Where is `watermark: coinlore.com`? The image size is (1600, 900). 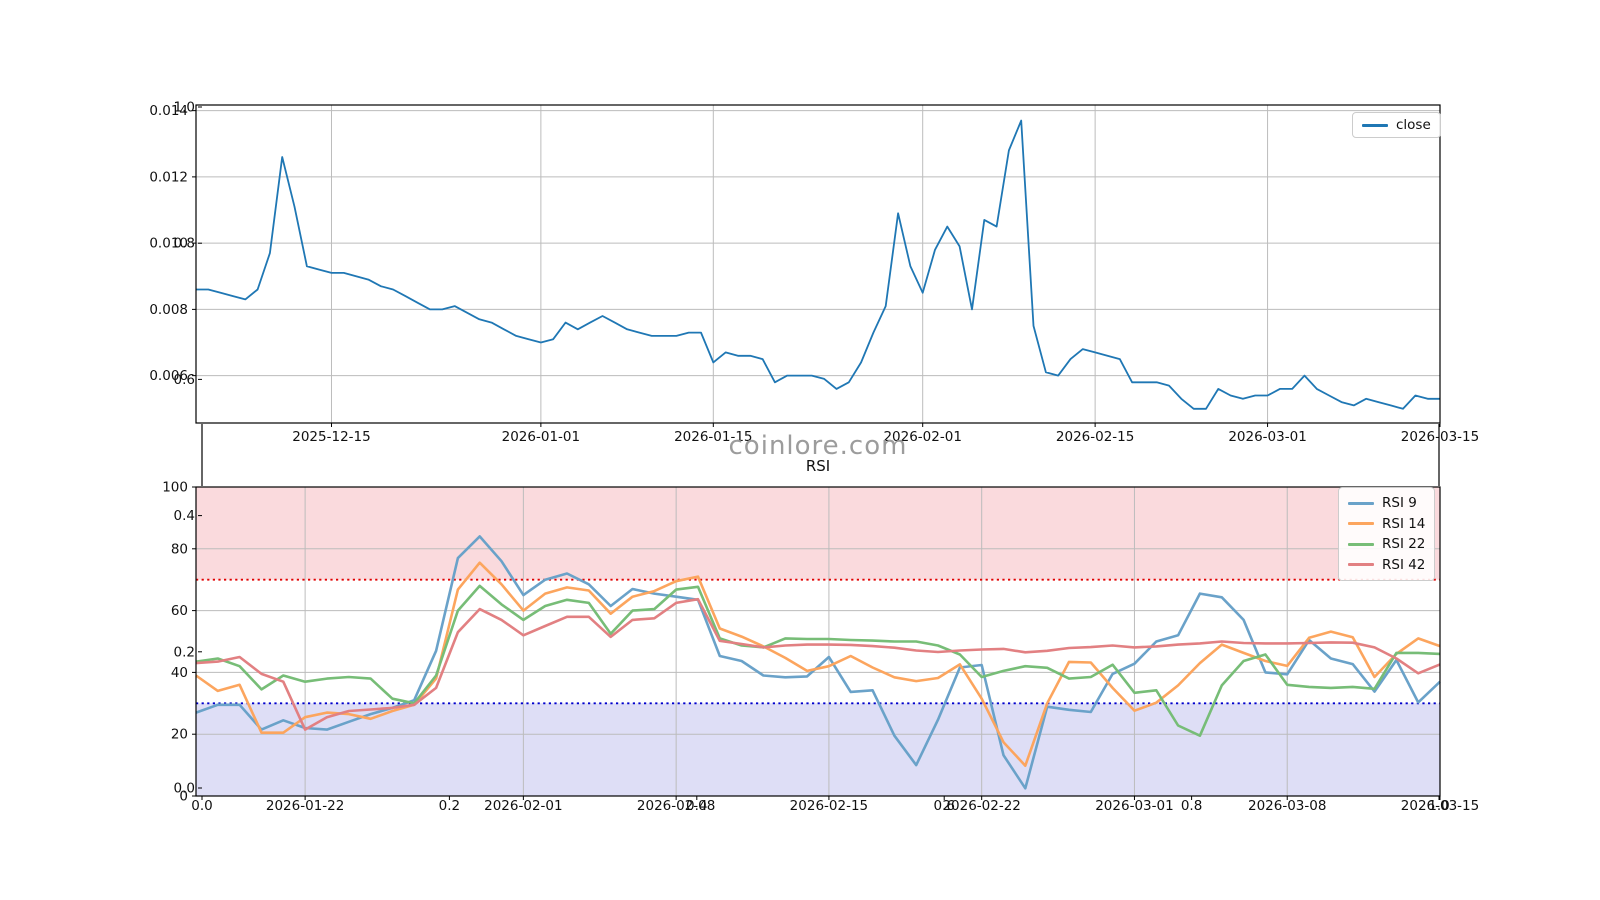
watermark: coinlore.com is located at coordinates (818, 446).